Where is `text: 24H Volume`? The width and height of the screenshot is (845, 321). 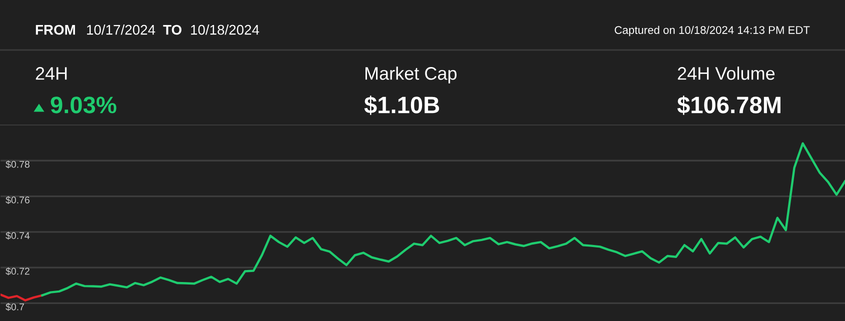 text: 24H Volume is located at coordinates (726, 73).